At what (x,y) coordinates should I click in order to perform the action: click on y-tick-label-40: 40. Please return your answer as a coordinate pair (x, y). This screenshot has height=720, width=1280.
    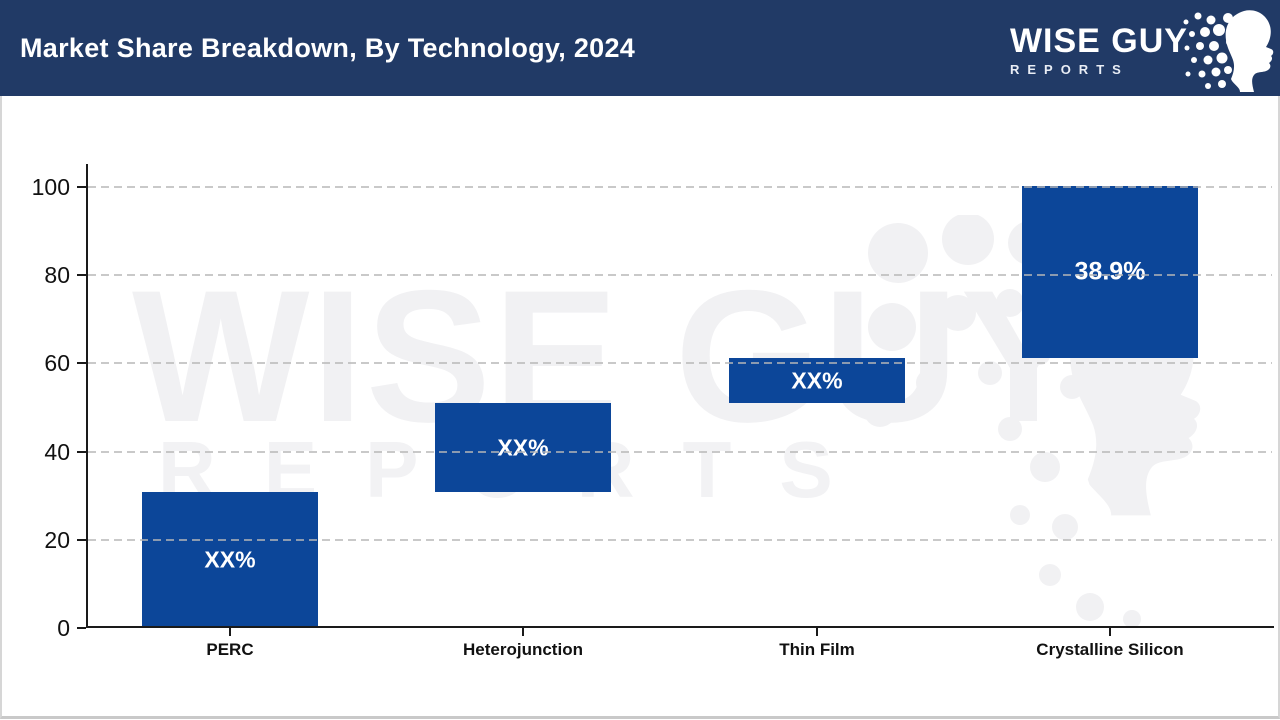
    Looking at the image, I should click on (57, 452).